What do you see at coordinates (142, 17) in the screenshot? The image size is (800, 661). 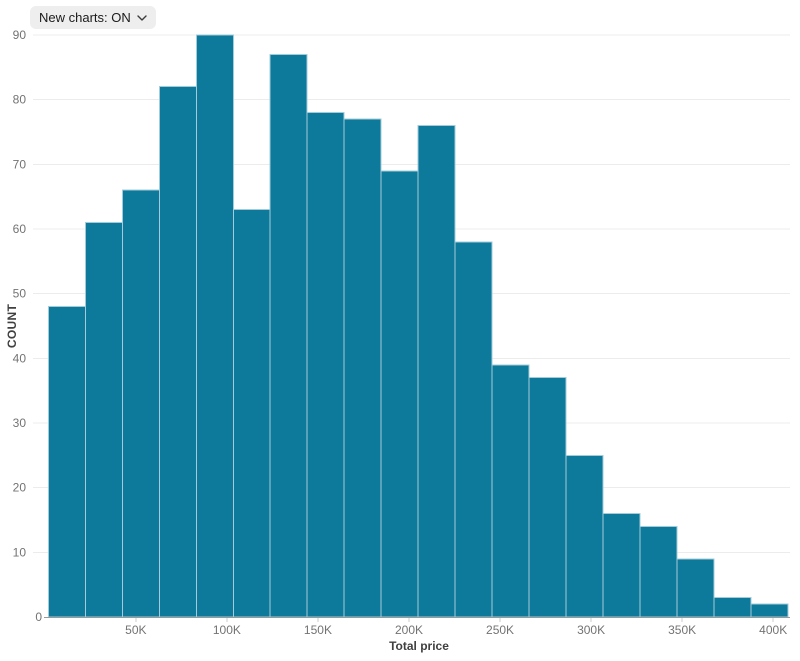 I see `chevron-down-icon` at bounding box center [142, 17].